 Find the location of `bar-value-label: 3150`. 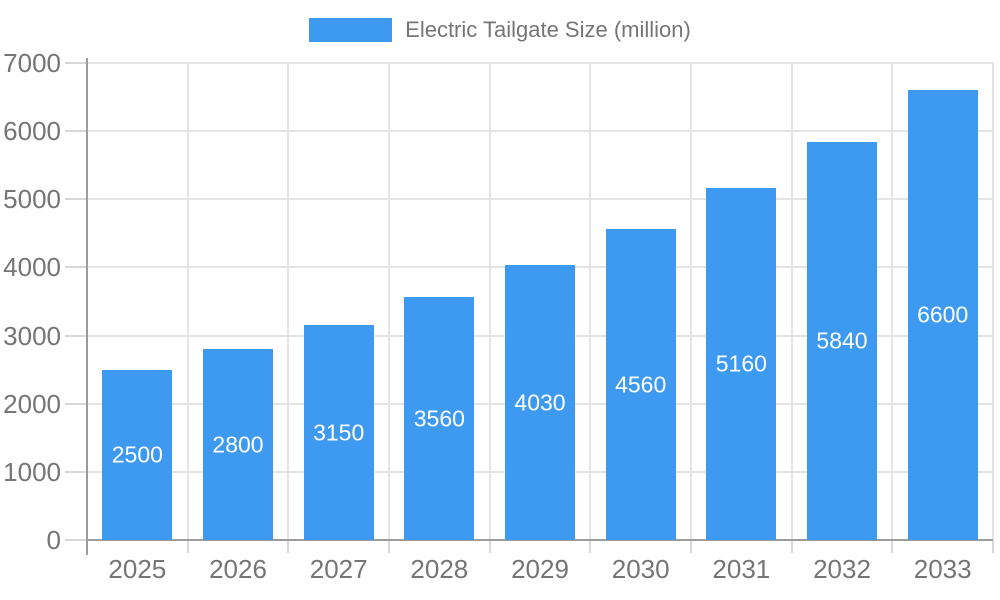

bar-value-label: 3150 is located at coordinates (339, 432).